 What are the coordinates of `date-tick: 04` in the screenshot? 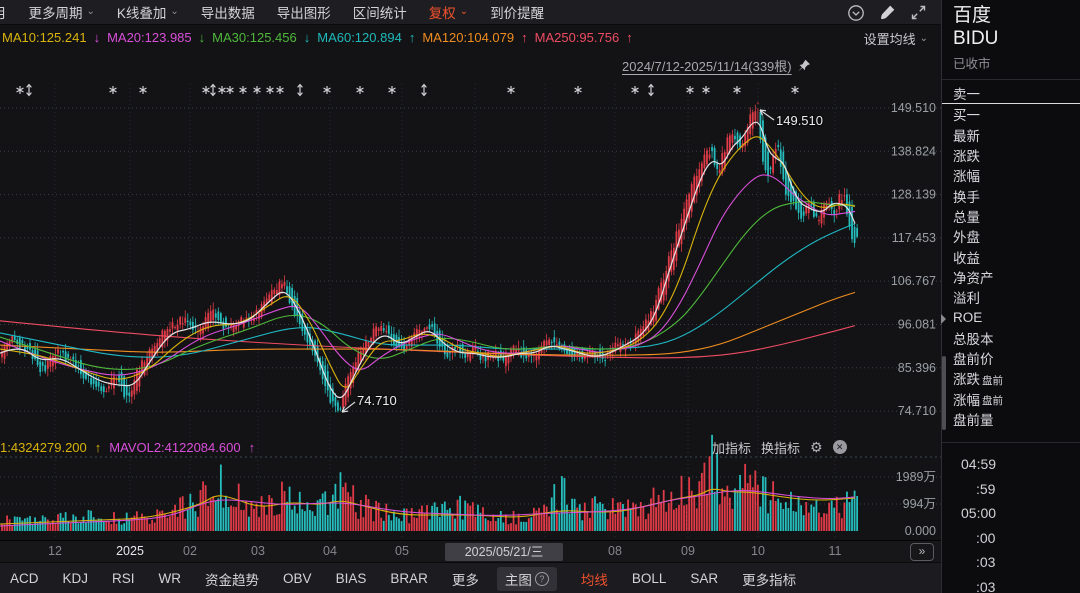 It's located at (330, 551).